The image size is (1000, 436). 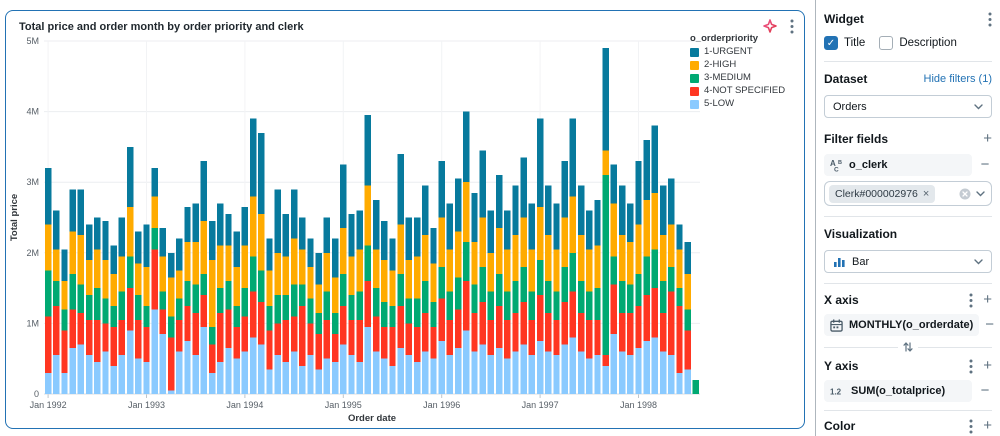 I want to click on svg-text: Jan 1996, so click(x=441, y=405).